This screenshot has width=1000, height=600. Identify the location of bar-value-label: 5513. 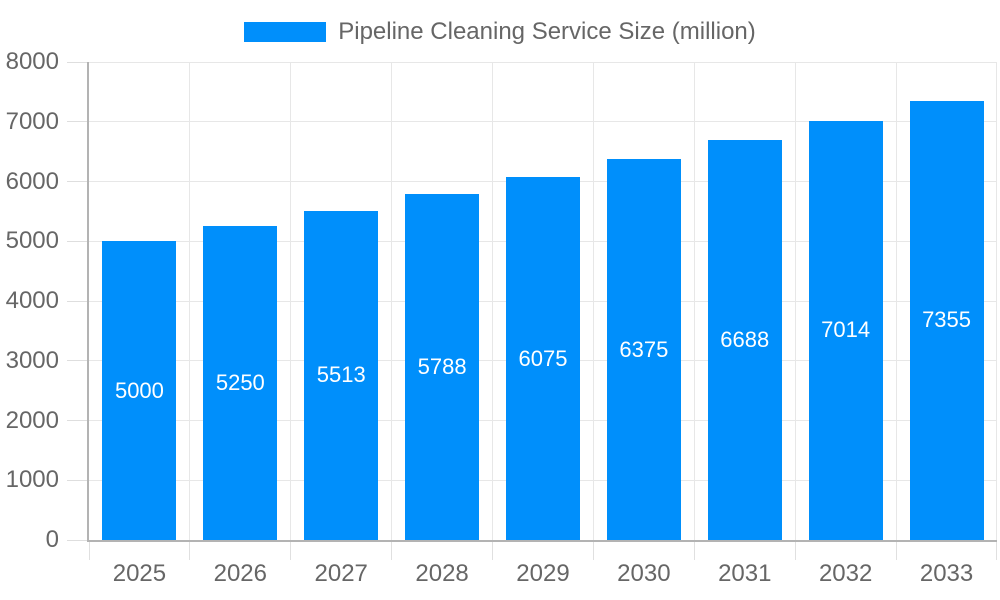
(341, 375).